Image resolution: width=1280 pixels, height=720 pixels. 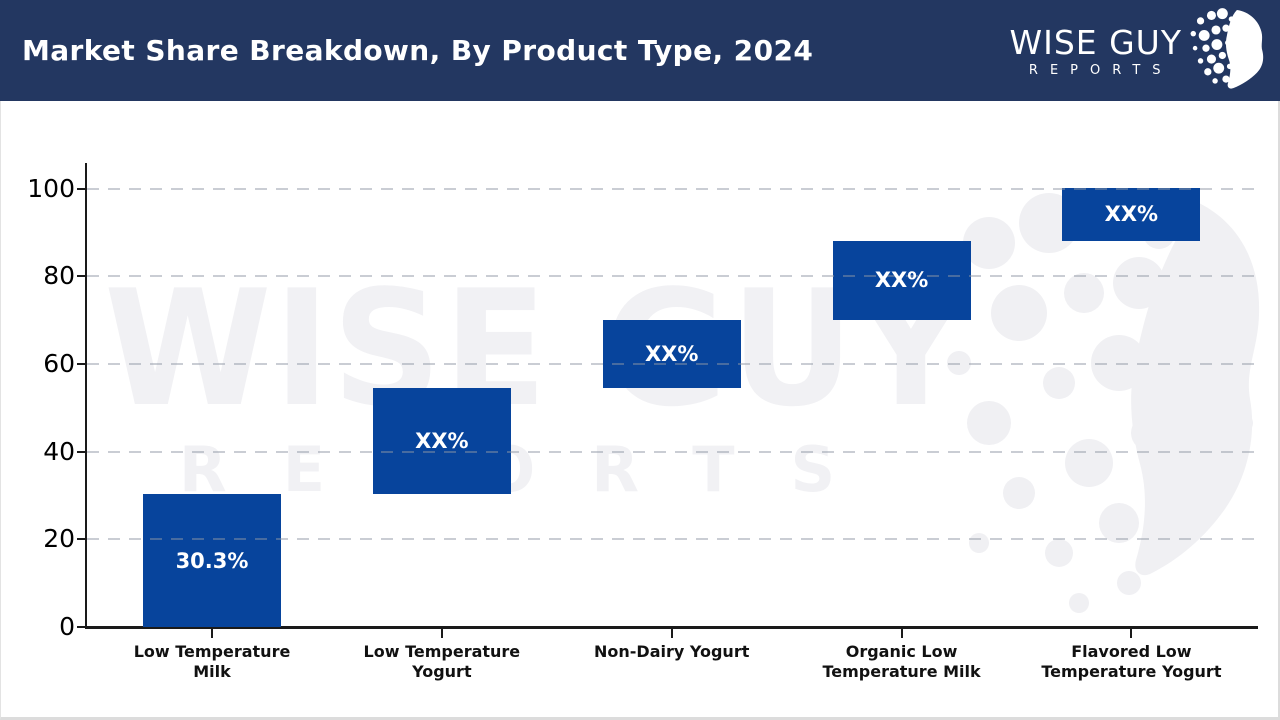 I want to click on bar: 30.3%, so click(x=212, y=560).